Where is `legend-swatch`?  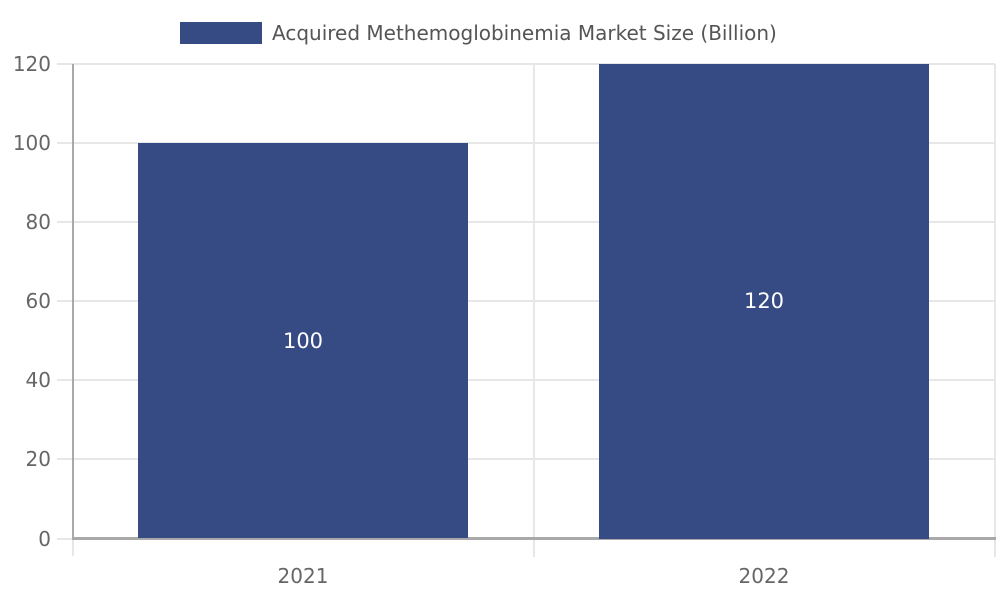
legend-swatch is located at coordinates (221, 33).